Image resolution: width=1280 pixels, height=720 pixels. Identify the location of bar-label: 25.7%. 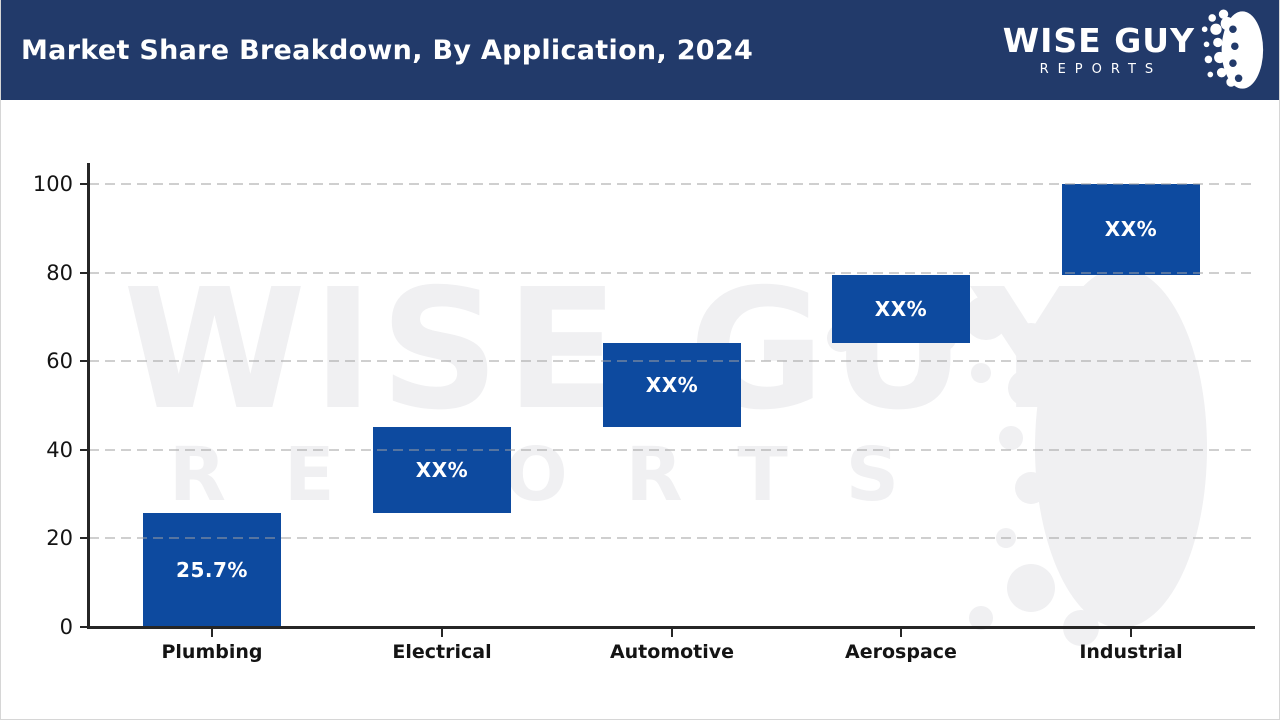
(212, 569).